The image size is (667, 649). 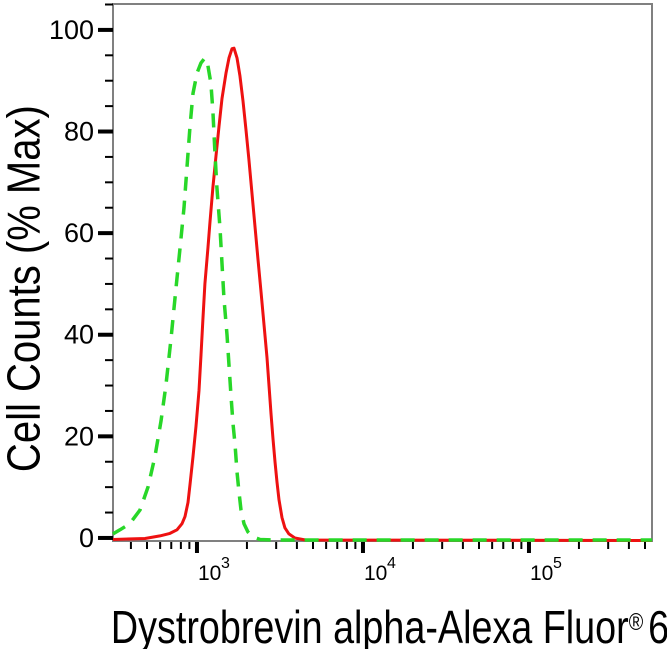 What do you see at coordinates (225, 563) in the screenshot?
I see `x-tick-label-exponent: 3` at bounding box center [225, 563].